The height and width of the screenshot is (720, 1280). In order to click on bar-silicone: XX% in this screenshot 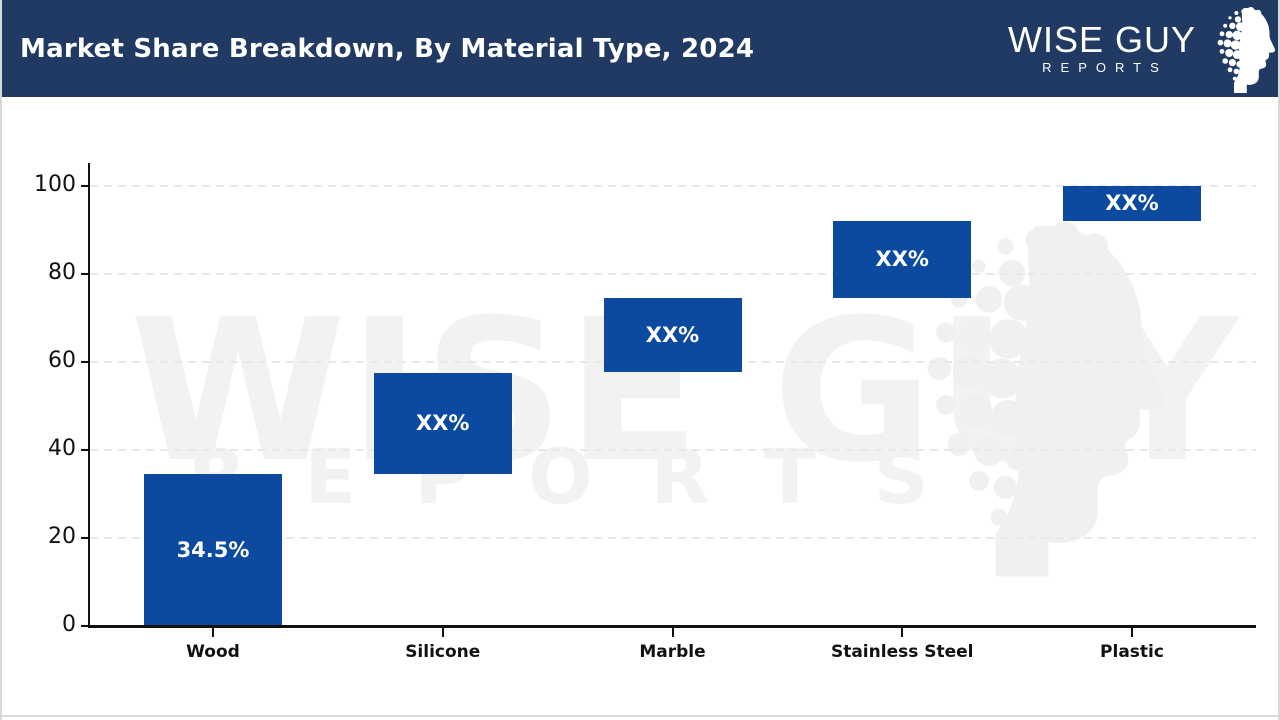, I will do `click(442, 423)`.